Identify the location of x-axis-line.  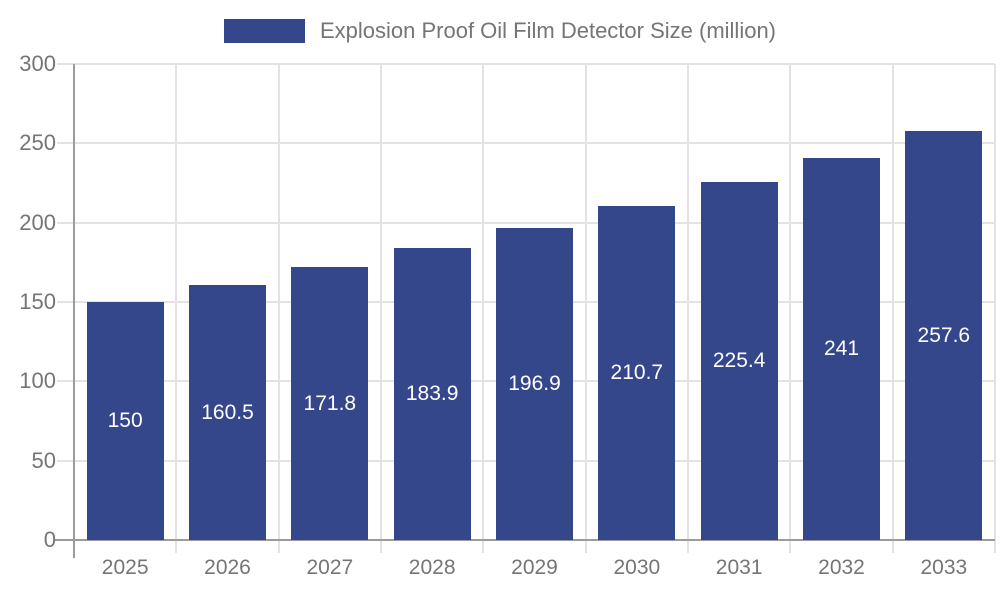
(525, 540).